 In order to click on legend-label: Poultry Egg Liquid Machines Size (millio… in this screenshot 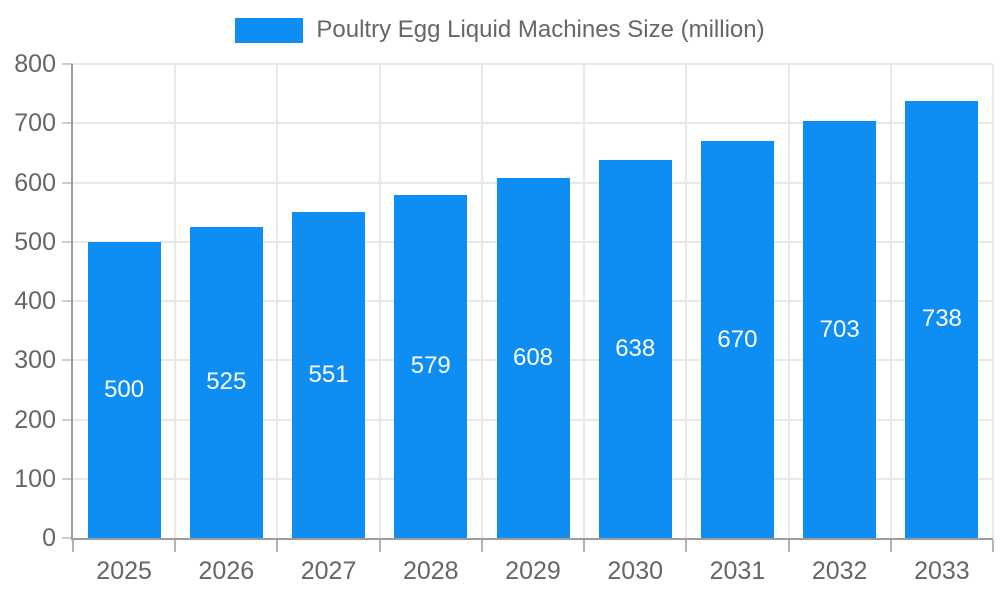, I will do `click(540, 29)`.